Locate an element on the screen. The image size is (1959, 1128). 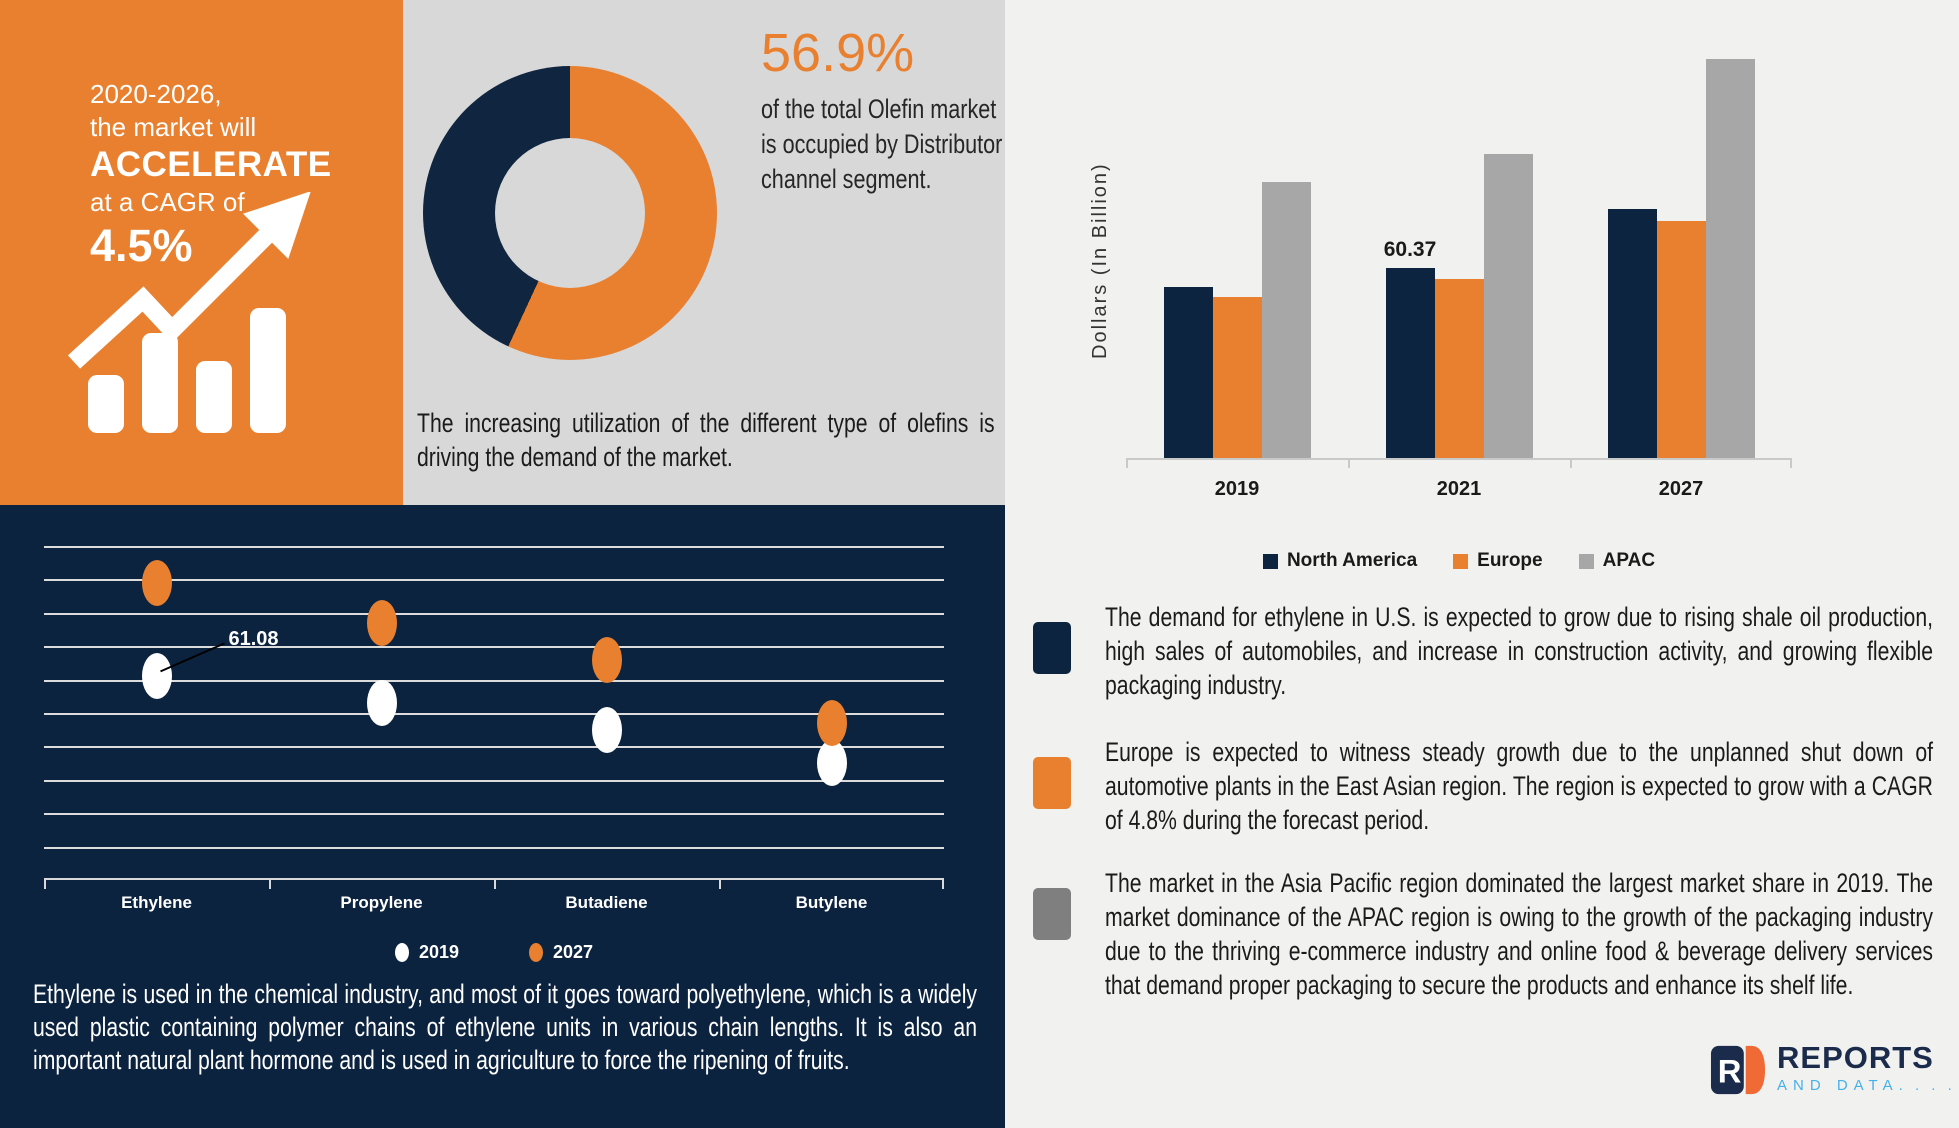
donut-chart is located at coordinates (570, 213).